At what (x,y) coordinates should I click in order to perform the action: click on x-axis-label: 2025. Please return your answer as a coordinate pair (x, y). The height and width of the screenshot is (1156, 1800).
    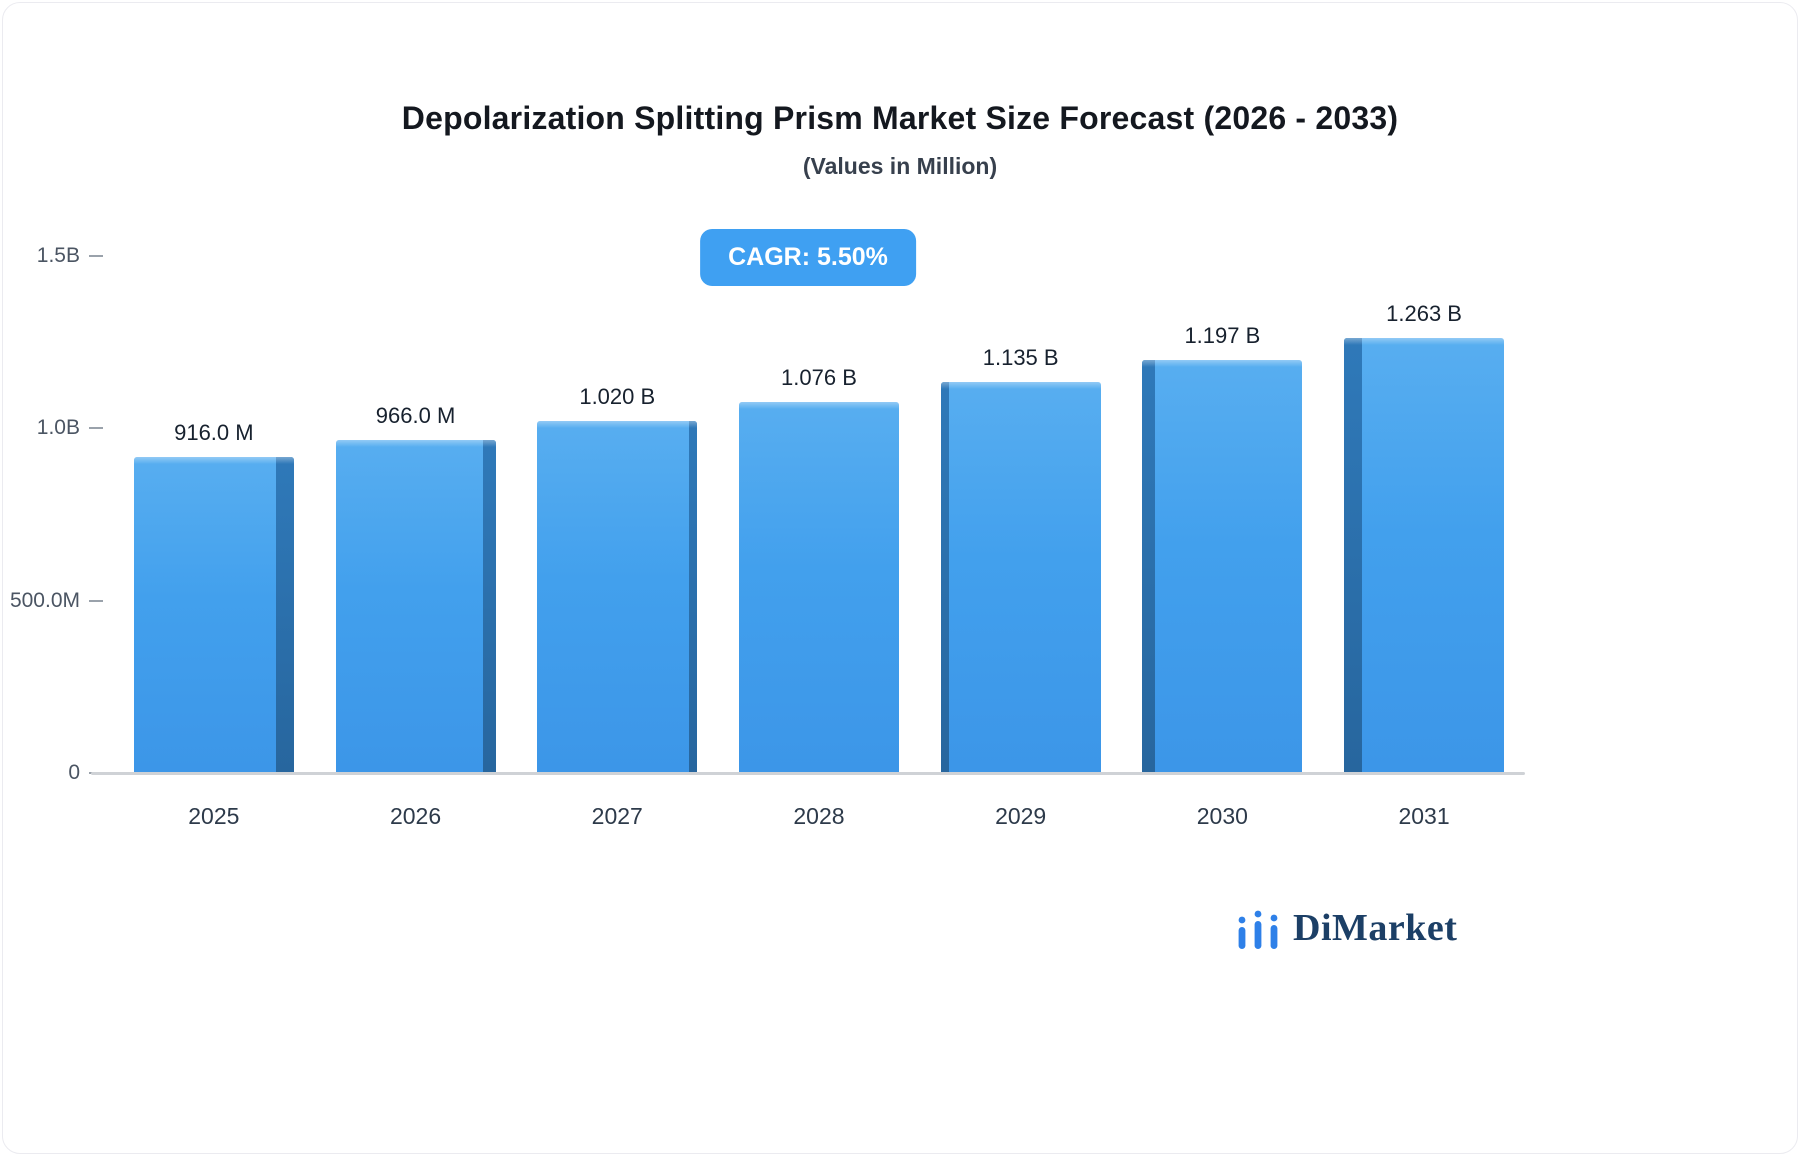
    Looking at the image, I should click on (214, 816).